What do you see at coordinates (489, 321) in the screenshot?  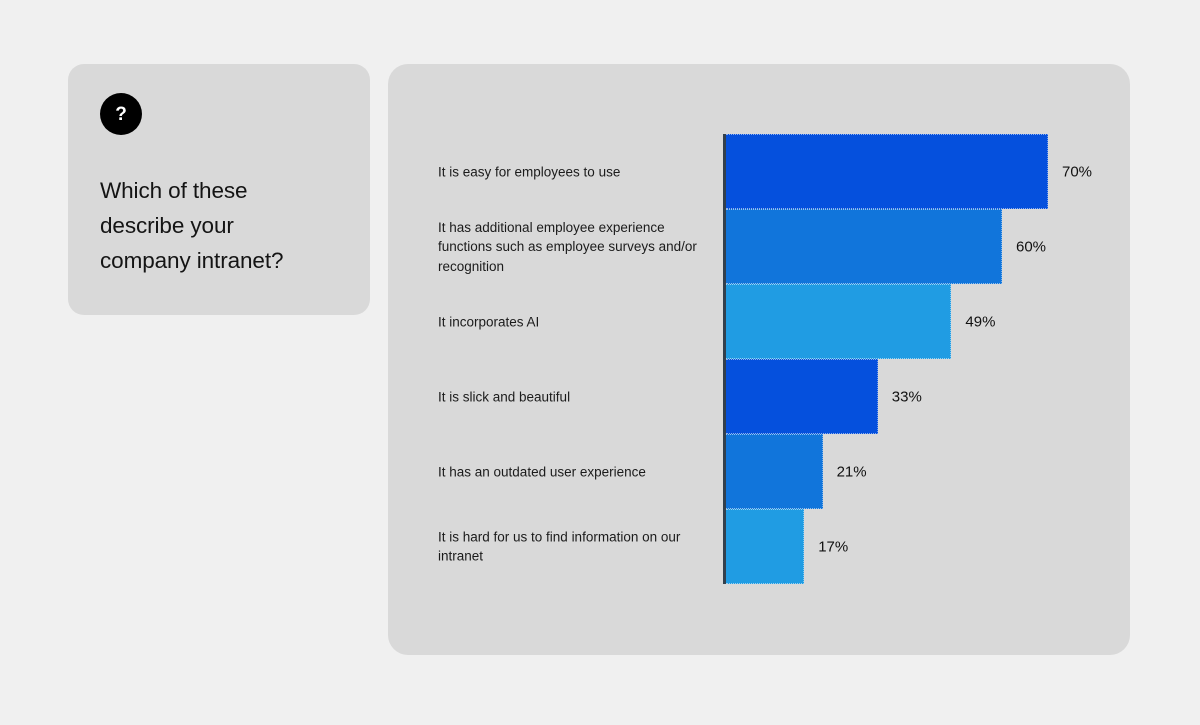 I see `bar-category-label: It incorporates AI` at bounding box center [489, 321].